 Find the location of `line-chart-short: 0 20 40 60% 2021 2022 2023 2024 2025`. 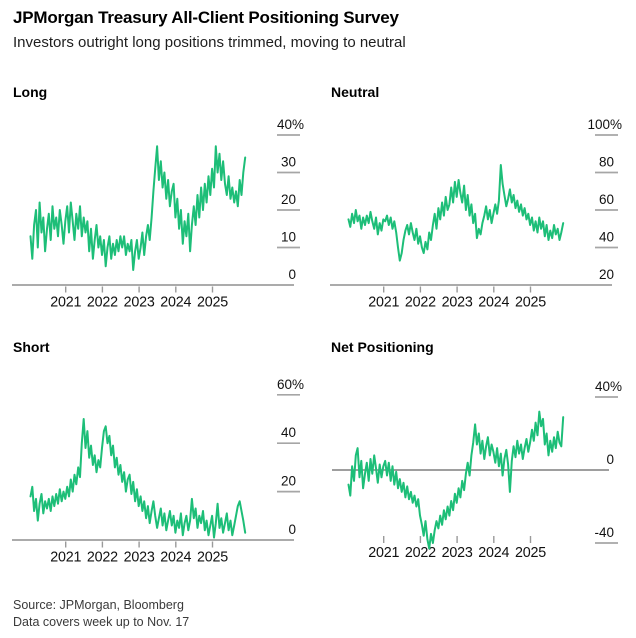

line-chart-short: 0 20 40 60% 2021 2022 2023 2024 2025 is located at coordinates (158, 471).